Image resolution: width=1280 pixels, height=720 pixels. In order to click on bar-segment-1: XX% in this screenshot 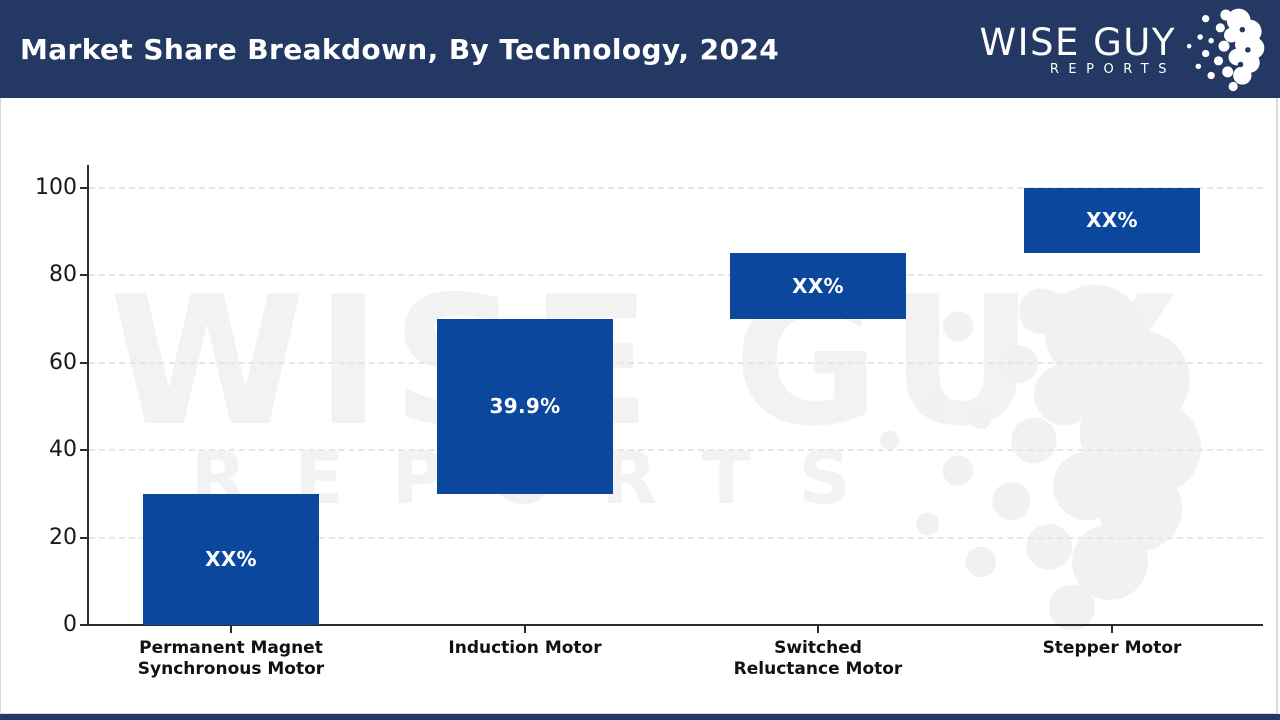, I will do `click(231, 559)`.